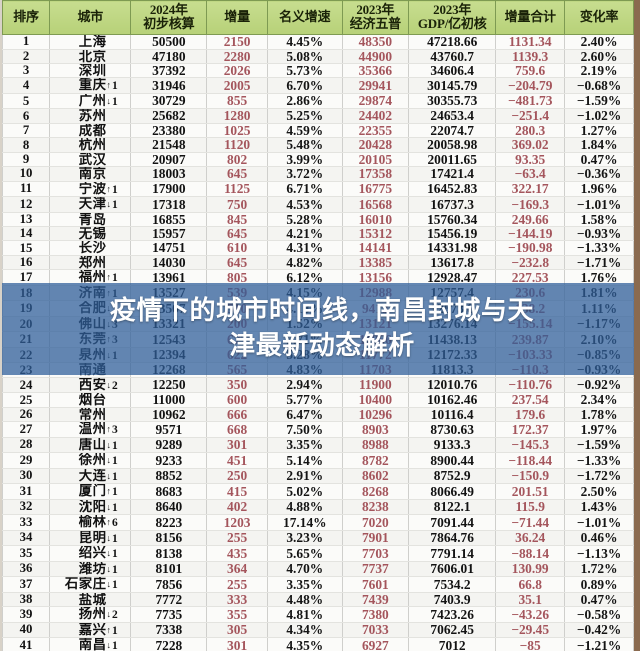 This screenshot has height=651, width=640. What do you see at coordinates (92, 506) in the screenshot?
I see `city-name: 沈阳` at bounding box center [92, 506].